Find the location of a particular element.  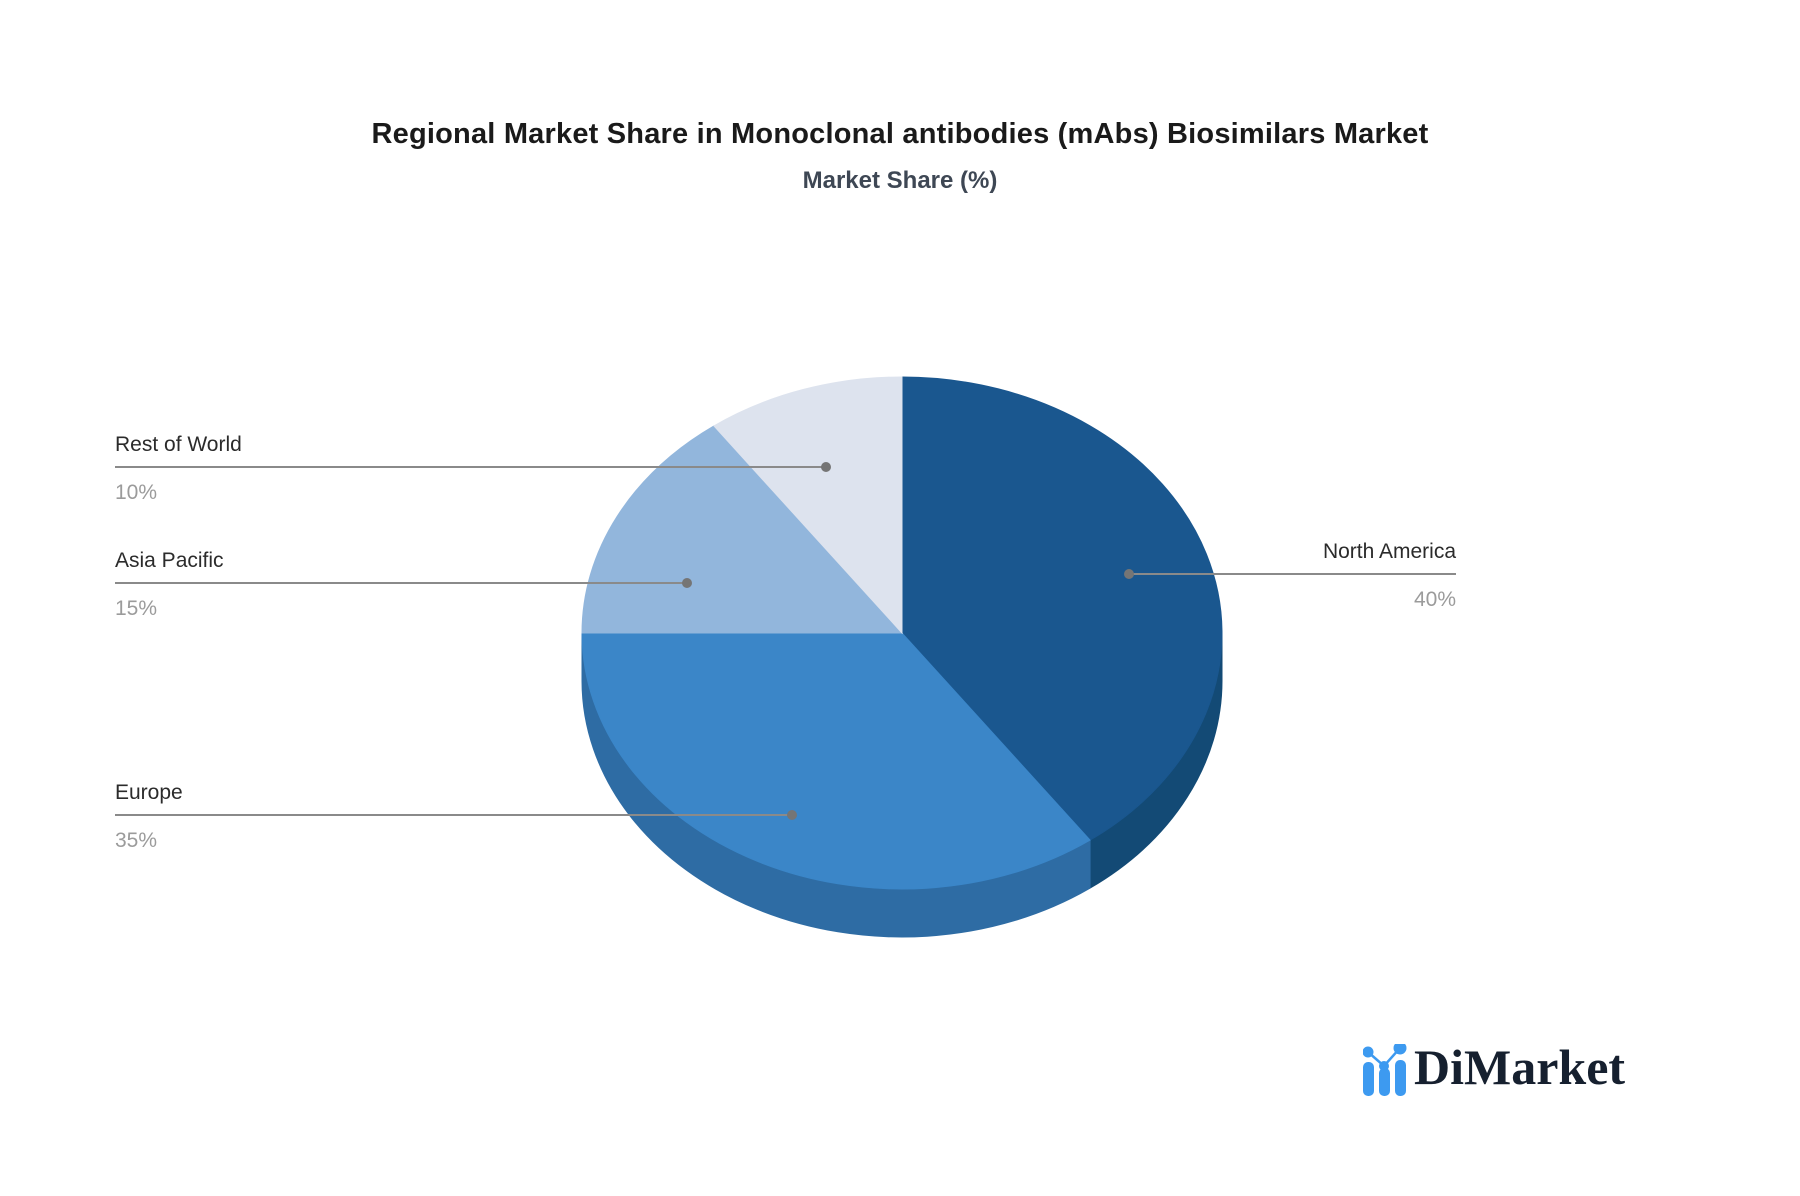

chart-subtitle: Market Share (%) is located at coordinates (900, 180).